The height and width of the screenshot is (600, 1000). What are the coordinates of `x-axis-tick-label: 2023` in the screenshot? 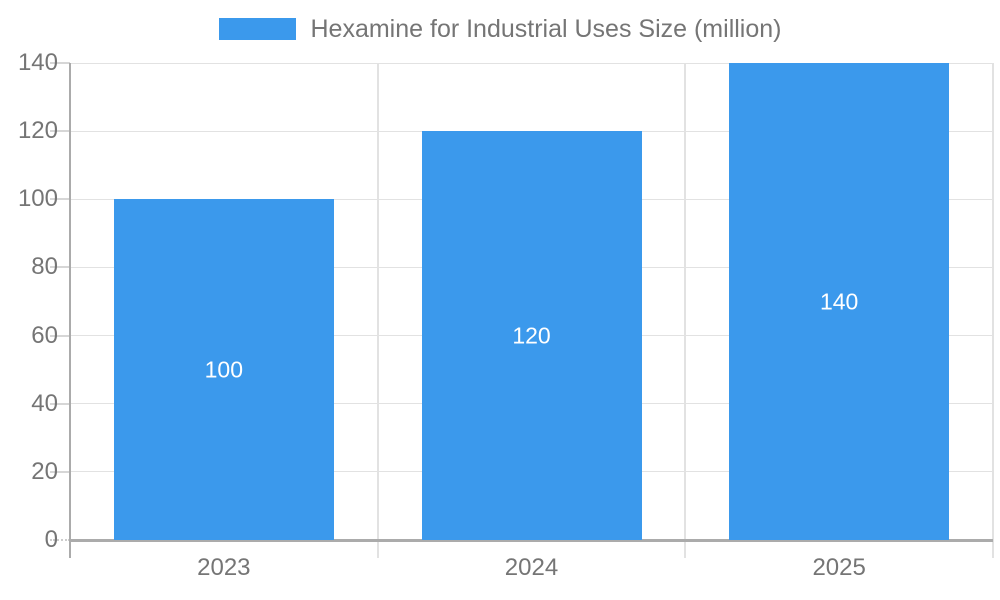 It's located at (224, 567).